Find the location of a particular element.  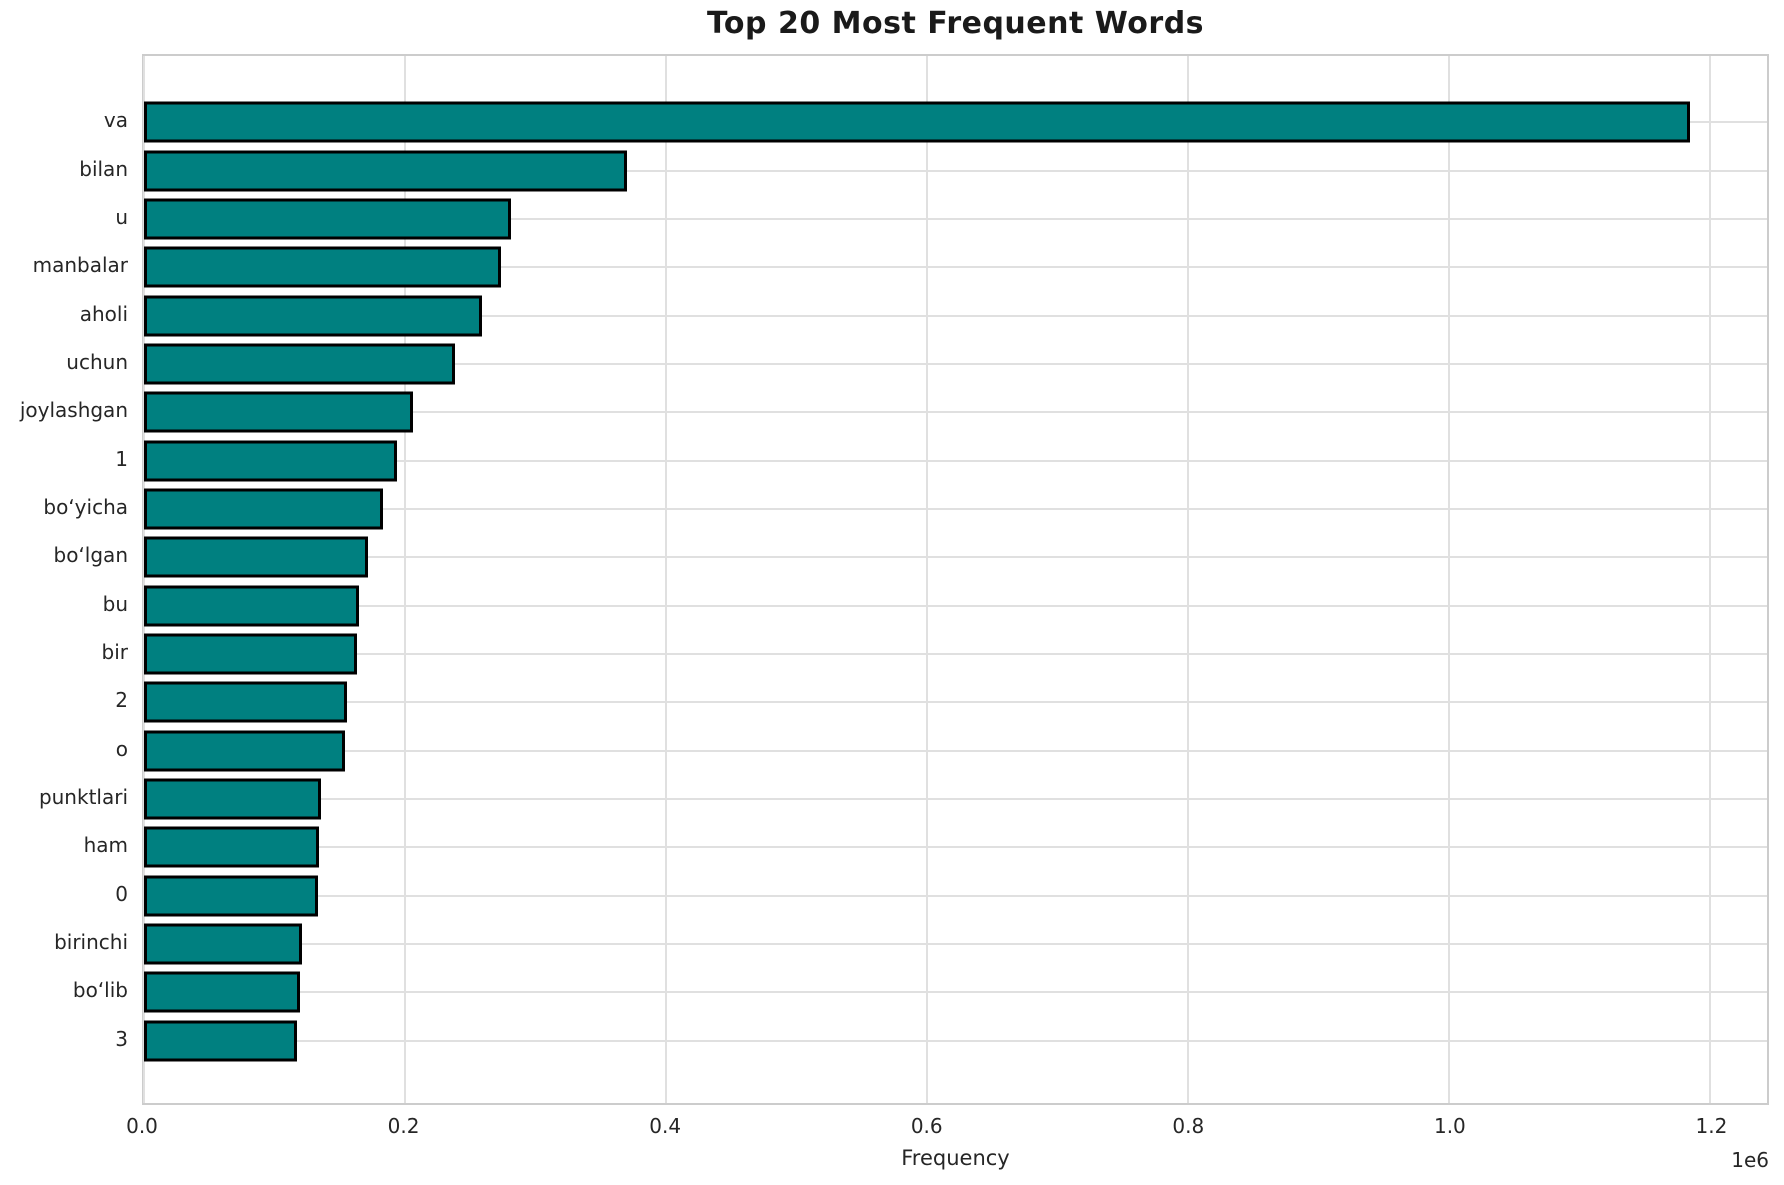

y-tick-label: manbalar is located at coordinates (80, 265).